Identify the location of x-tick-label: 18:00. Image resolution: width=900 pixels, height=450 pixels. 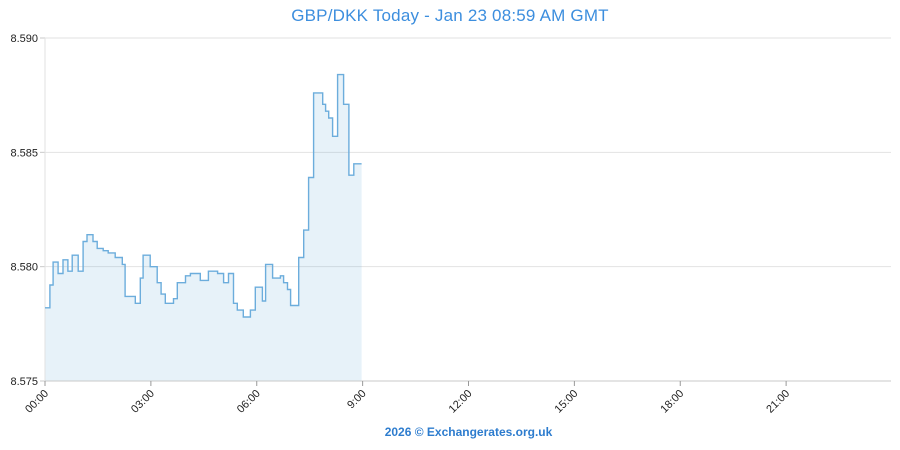
(672, 402).